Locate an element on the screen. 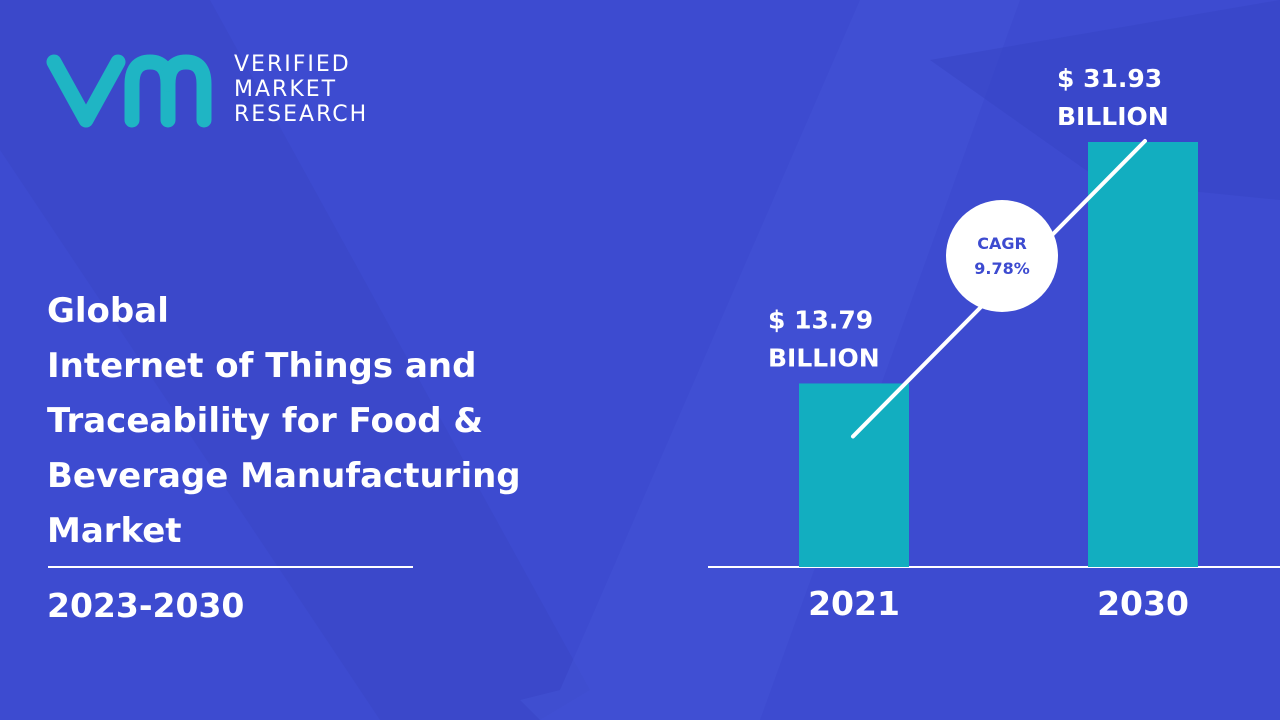 The height and width of the screenshot is (720, 1280). cagr-badge is located at coordinates (1002, 256).